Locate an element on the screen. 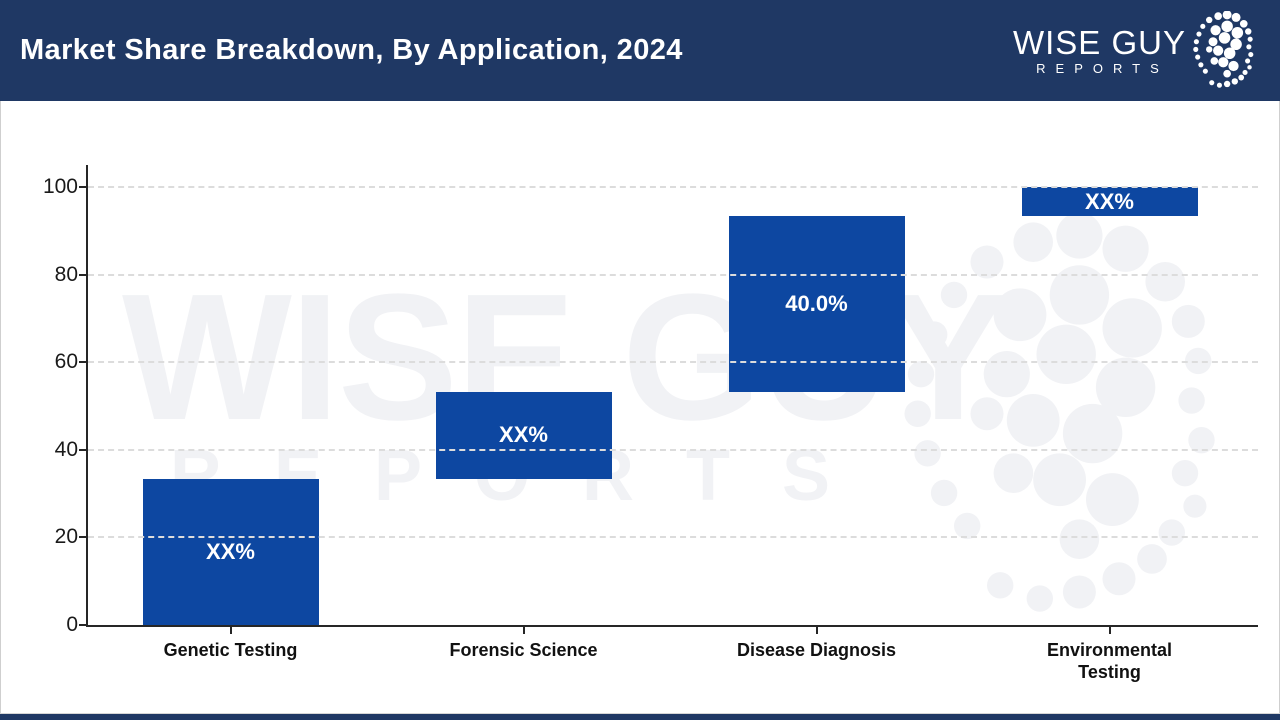 This screenshot has height=720, width=1280. y-tick-label: 20 is located at coordinates (66, 537).